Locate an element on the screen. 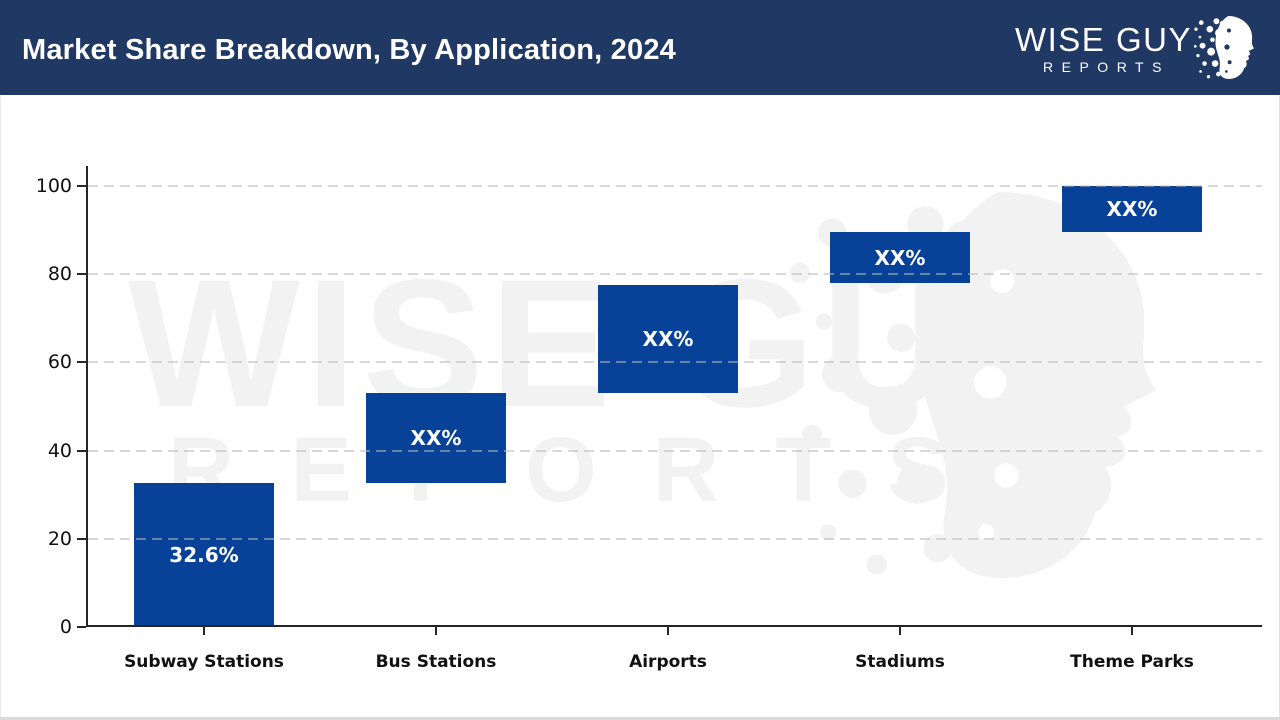 The width and height of the screenshot is (1280, 720). x-category-label: Stadiums is located at coordinates (900, 662).